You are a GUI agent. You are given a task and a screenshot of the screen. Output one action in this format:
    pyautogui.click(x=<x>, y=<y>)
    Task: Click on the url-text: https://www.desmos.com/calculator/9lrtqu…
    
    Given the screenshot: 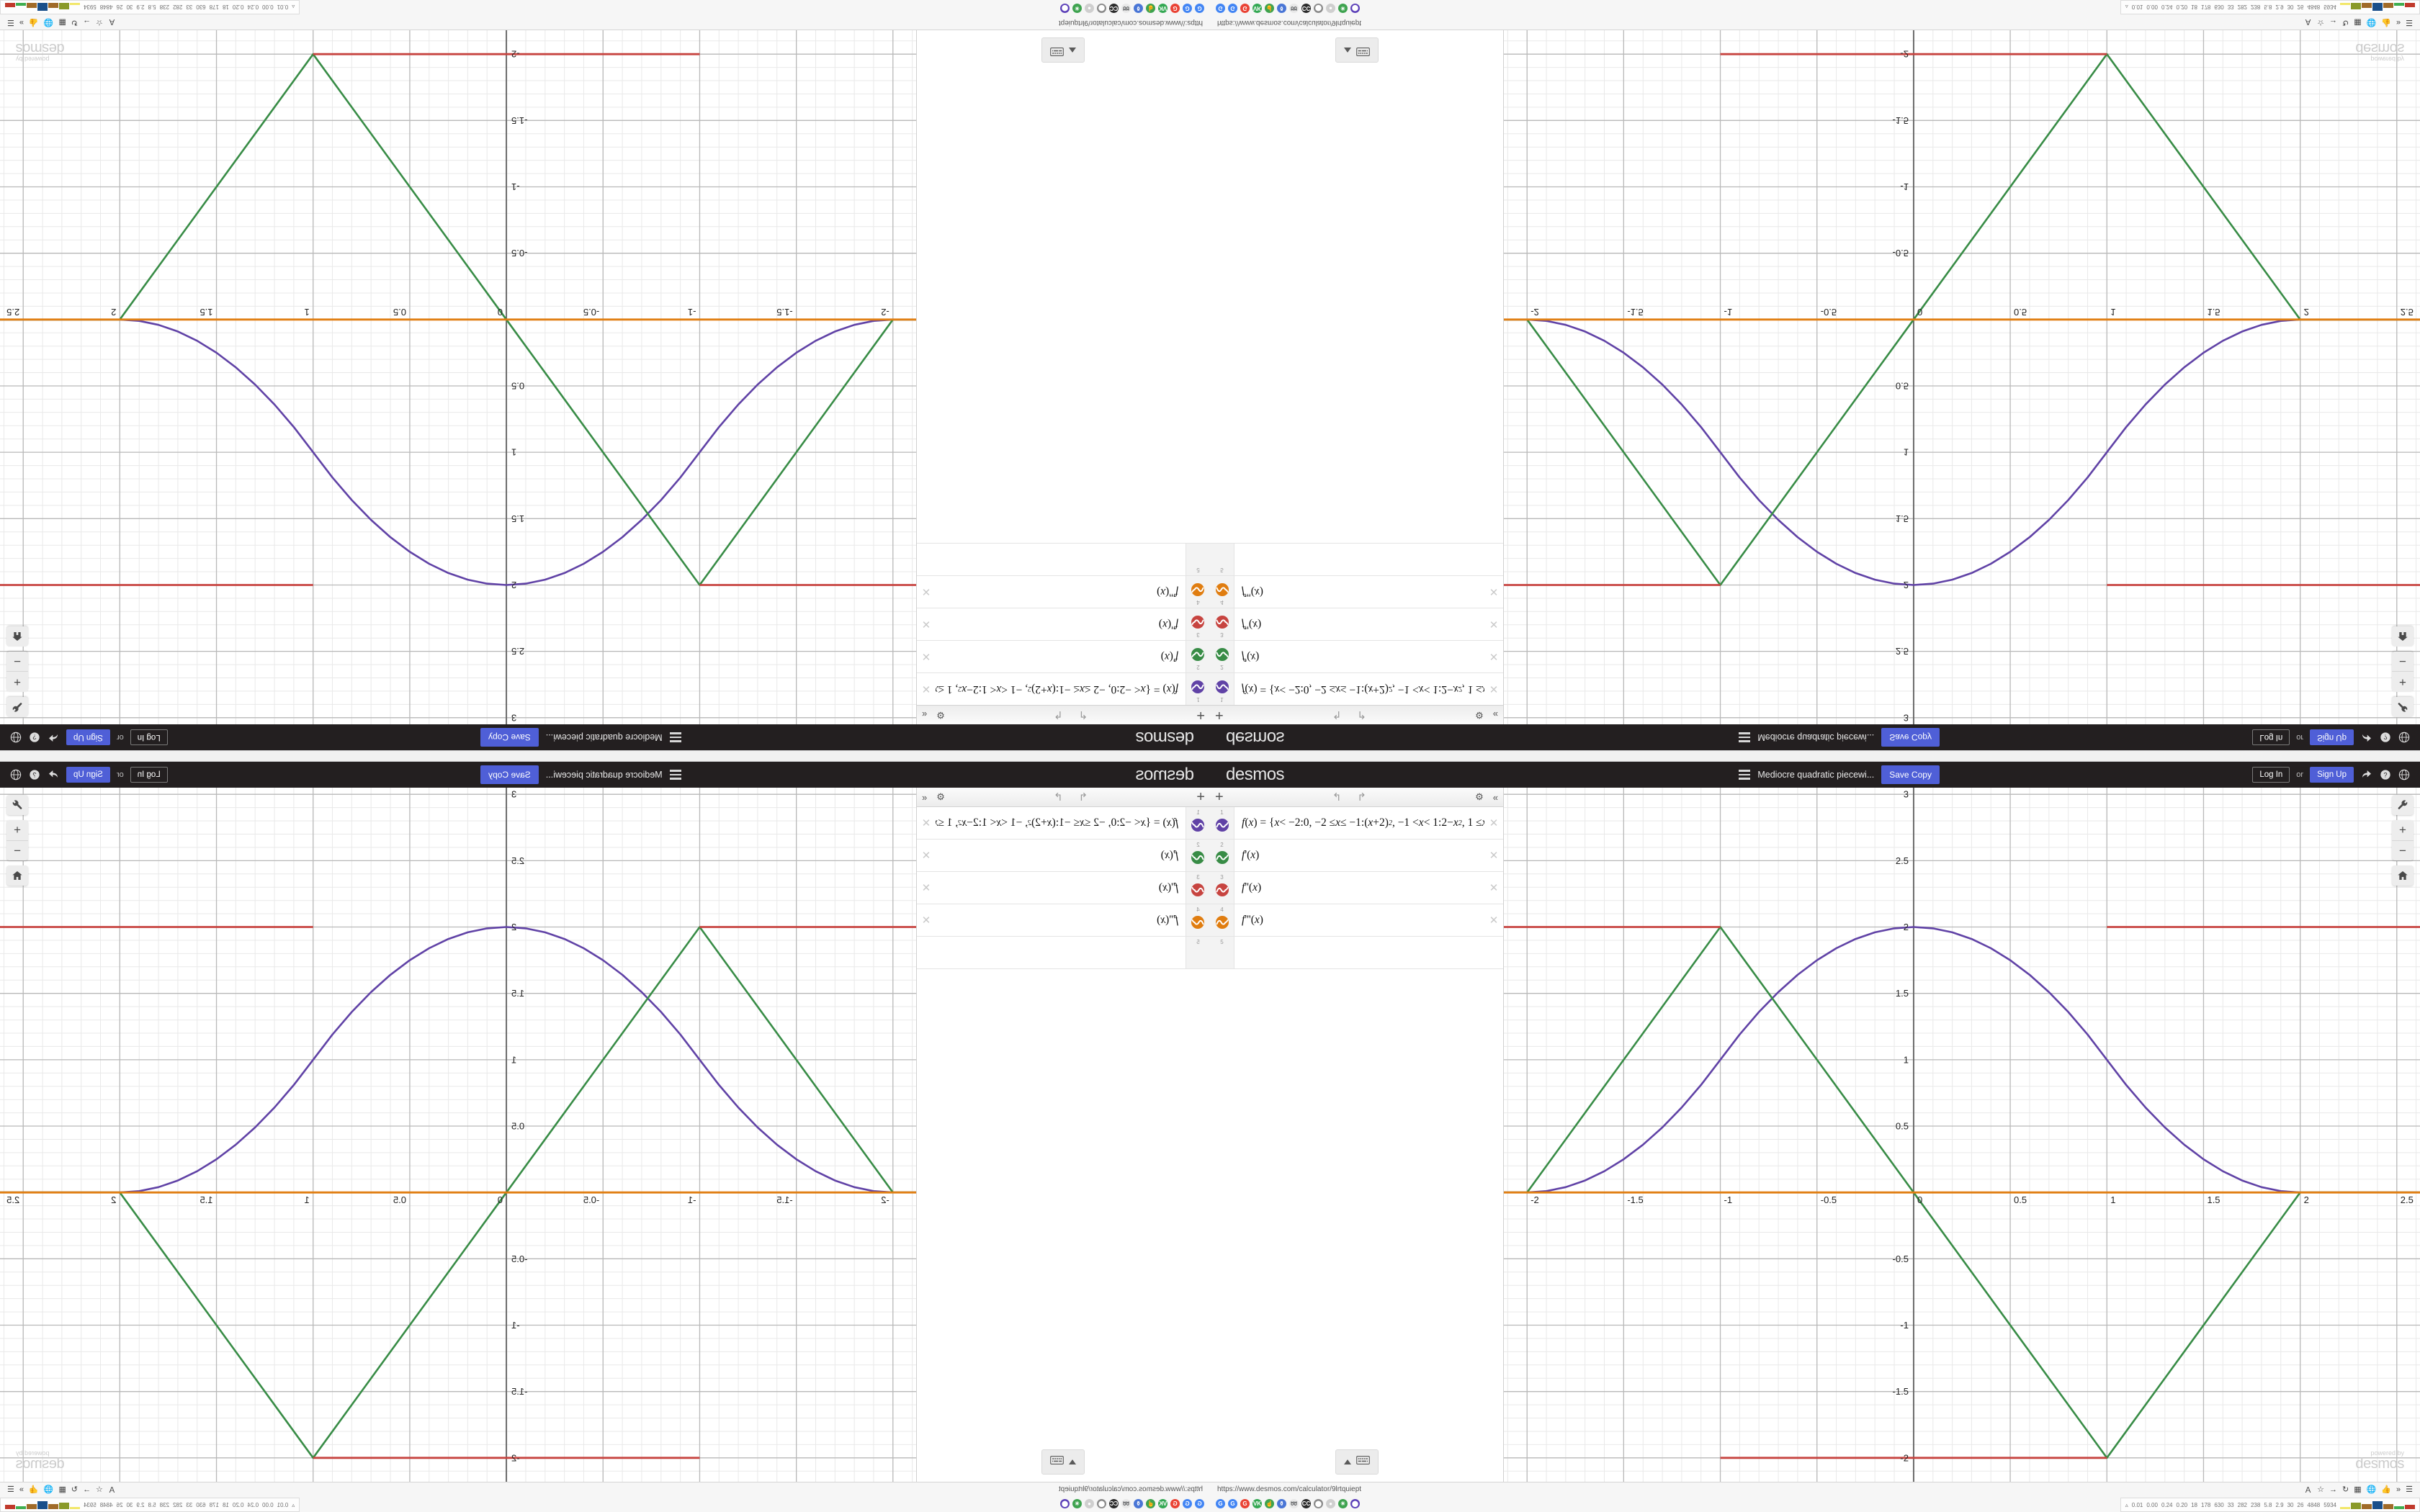 What is the action you would take?
    pyautogui.click(x=1130, y=1489)
    